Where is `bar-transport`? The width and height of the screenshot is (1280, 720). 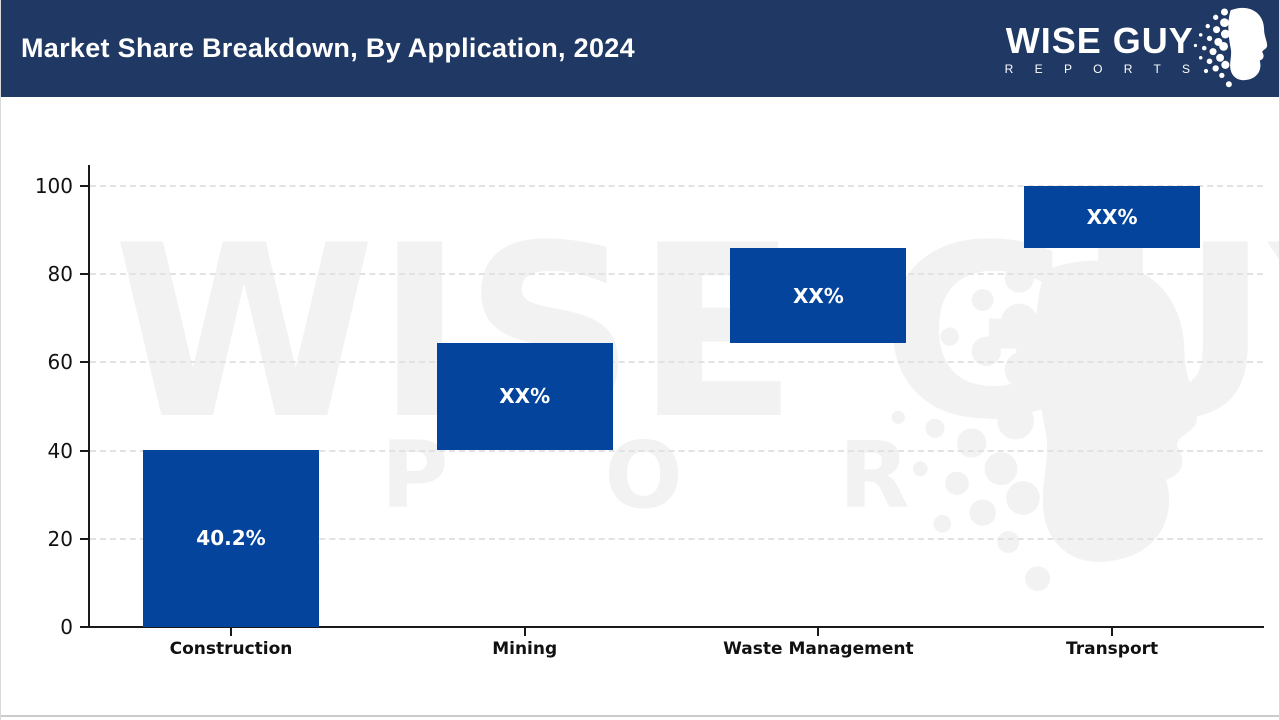 bar-transport is located at coordinates (1112, 217).